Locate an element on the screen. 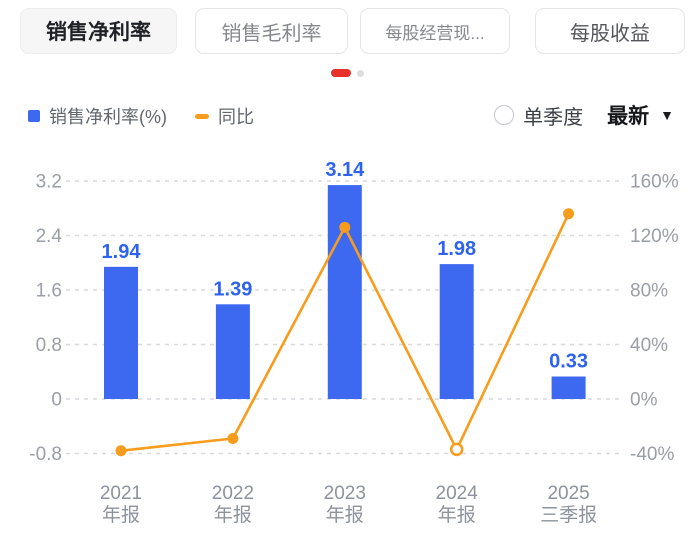 The image size is (693, 548). chart-legend: 销售净利率(%) 同比 is located at coordinates (141, 116).